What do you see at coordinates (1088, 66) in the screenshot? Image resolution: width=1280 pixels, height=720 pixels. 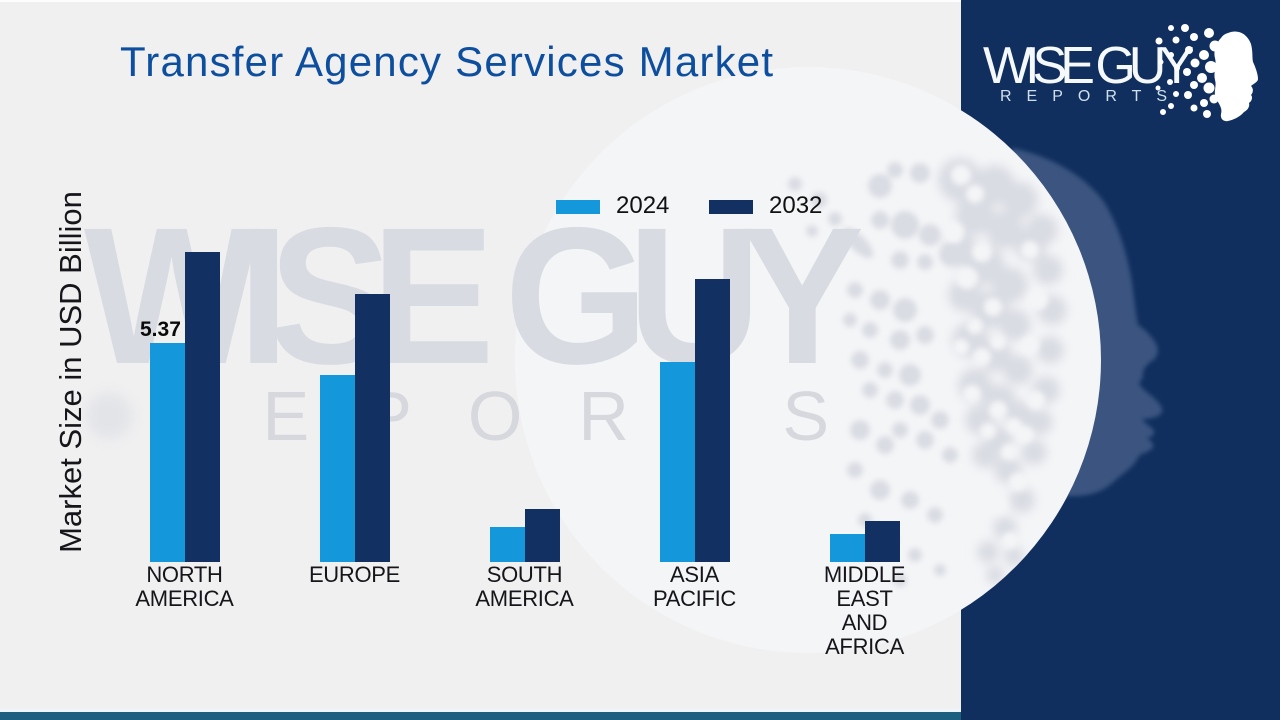 I see `svg-text: WISE GUY` at bounding box center [1088, 66].